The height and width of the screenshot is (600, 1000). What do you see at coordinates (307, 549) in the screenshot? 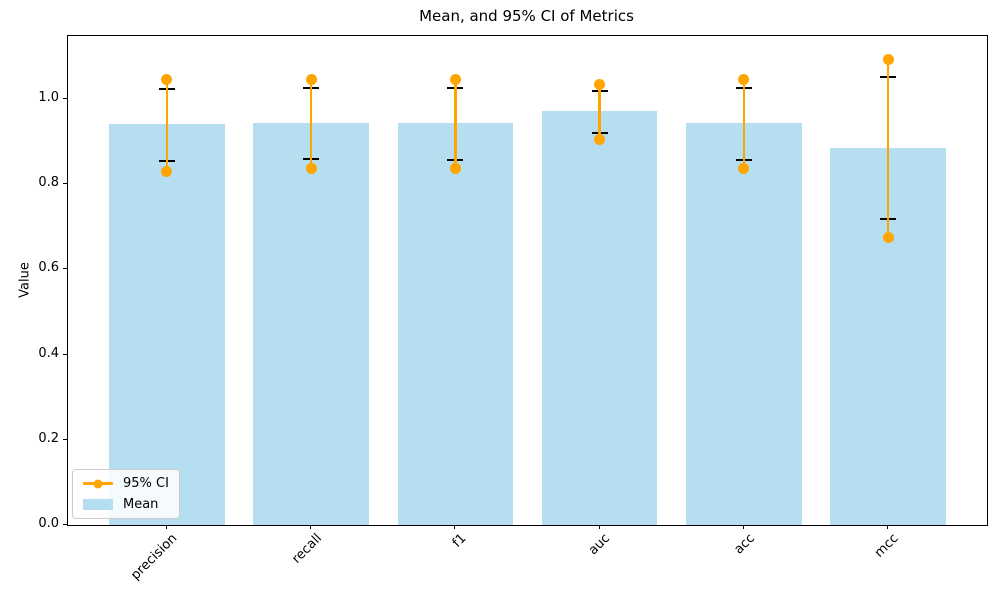
I see `x-tick-label-recall: recall` at bounding box center [307, 549].